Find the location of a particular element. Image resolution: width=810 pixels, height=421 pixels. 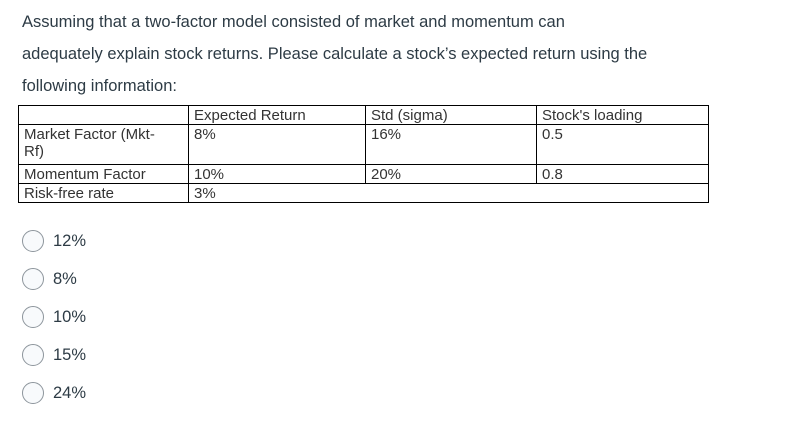

answer-option-label: 8% is located at coordinates (65, 278).